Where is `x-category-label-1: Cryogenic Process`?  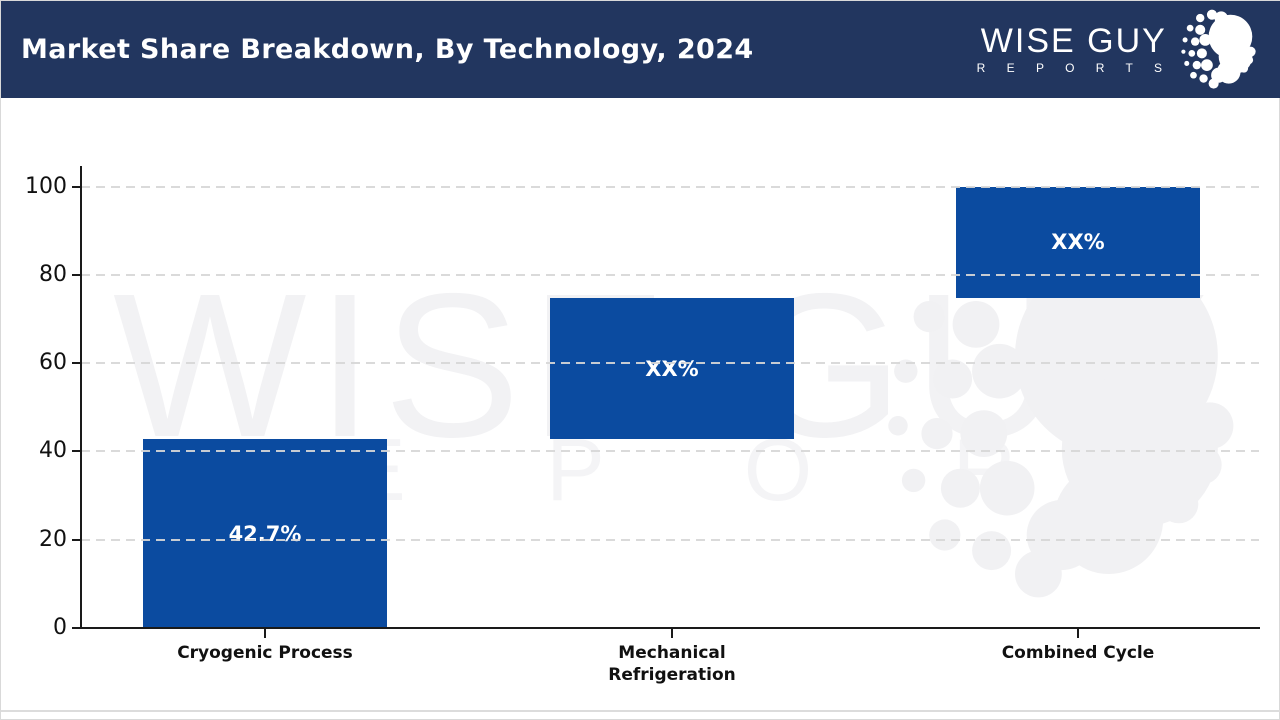
x-category-label-1: Cryogenic Process is located at coordinates (265, 653).